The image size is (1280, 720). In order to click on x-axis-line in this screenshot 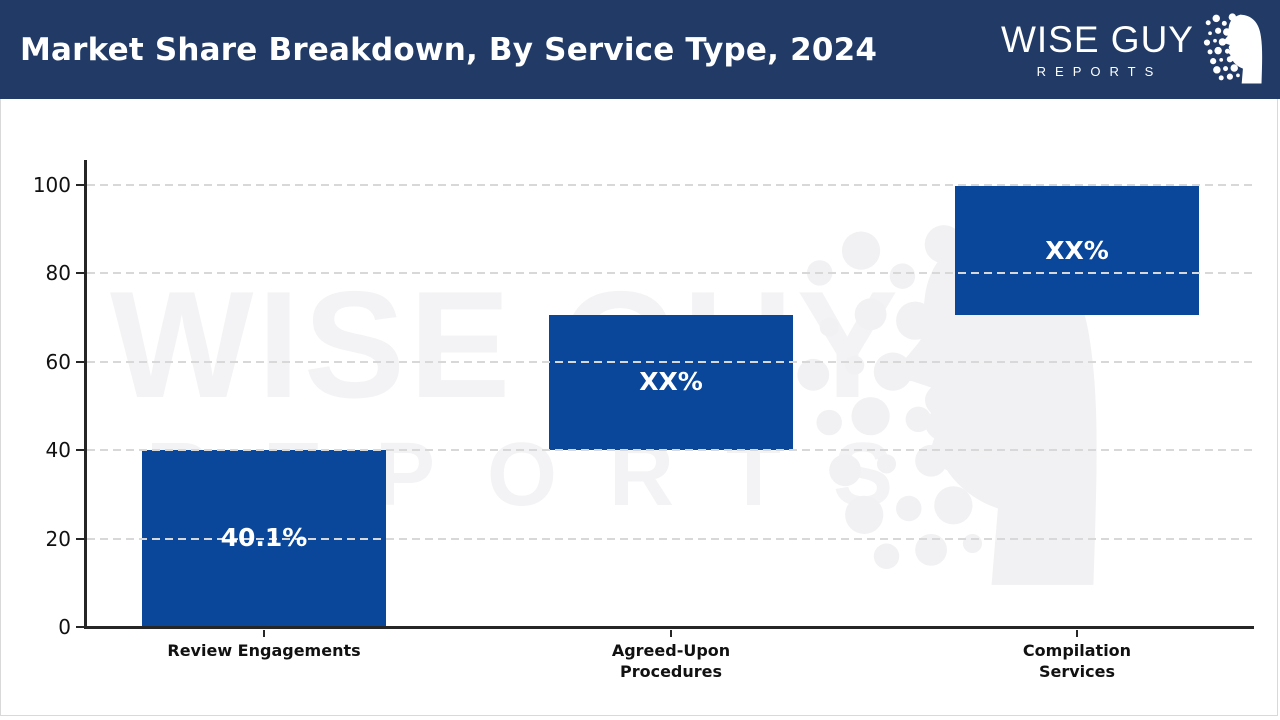, I will do `click(669, 627)`.